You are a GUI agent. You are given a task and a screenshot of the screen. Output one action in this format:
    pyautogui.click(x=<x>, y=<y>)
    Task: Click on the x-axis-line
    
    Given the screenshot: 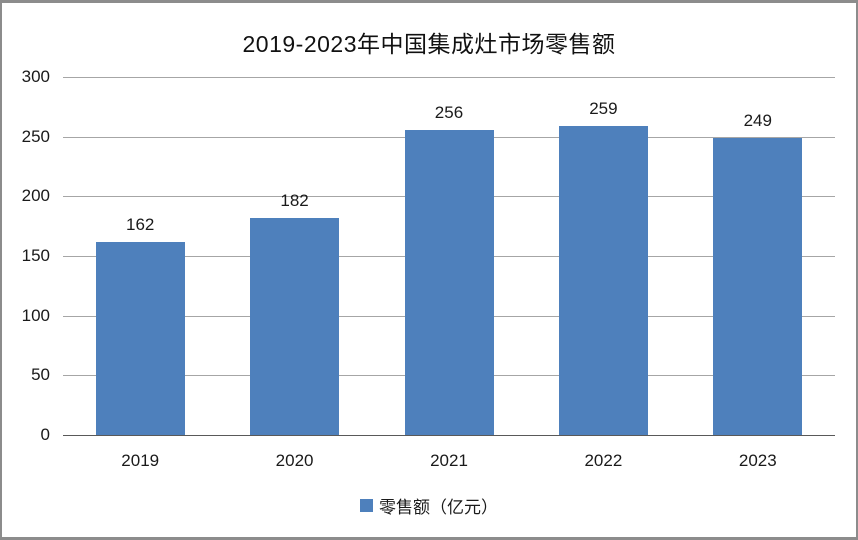 What is the action you would take?
    pyautogui.click(x=449, y=435)
    